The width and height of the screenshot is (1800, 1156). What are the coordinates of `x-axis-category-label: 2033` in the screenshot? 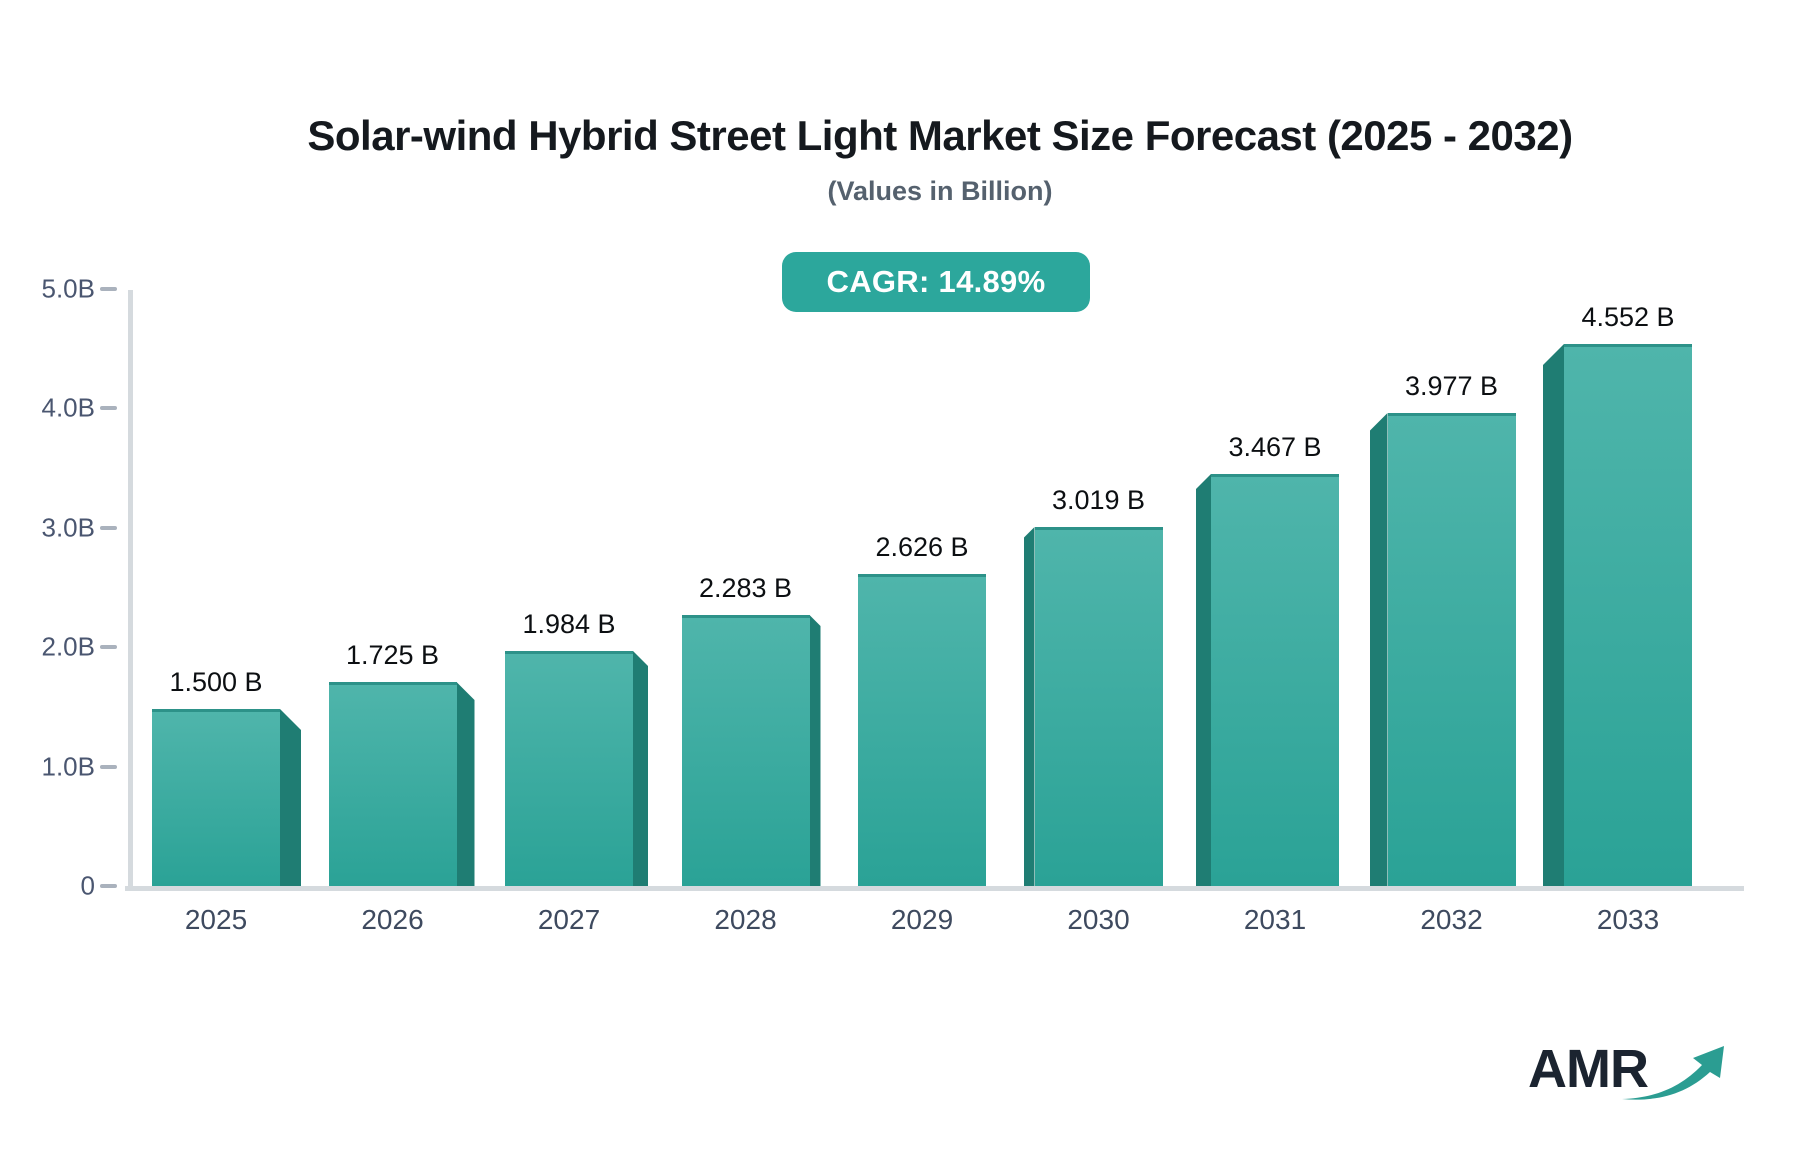 It's located at (1628, 919).